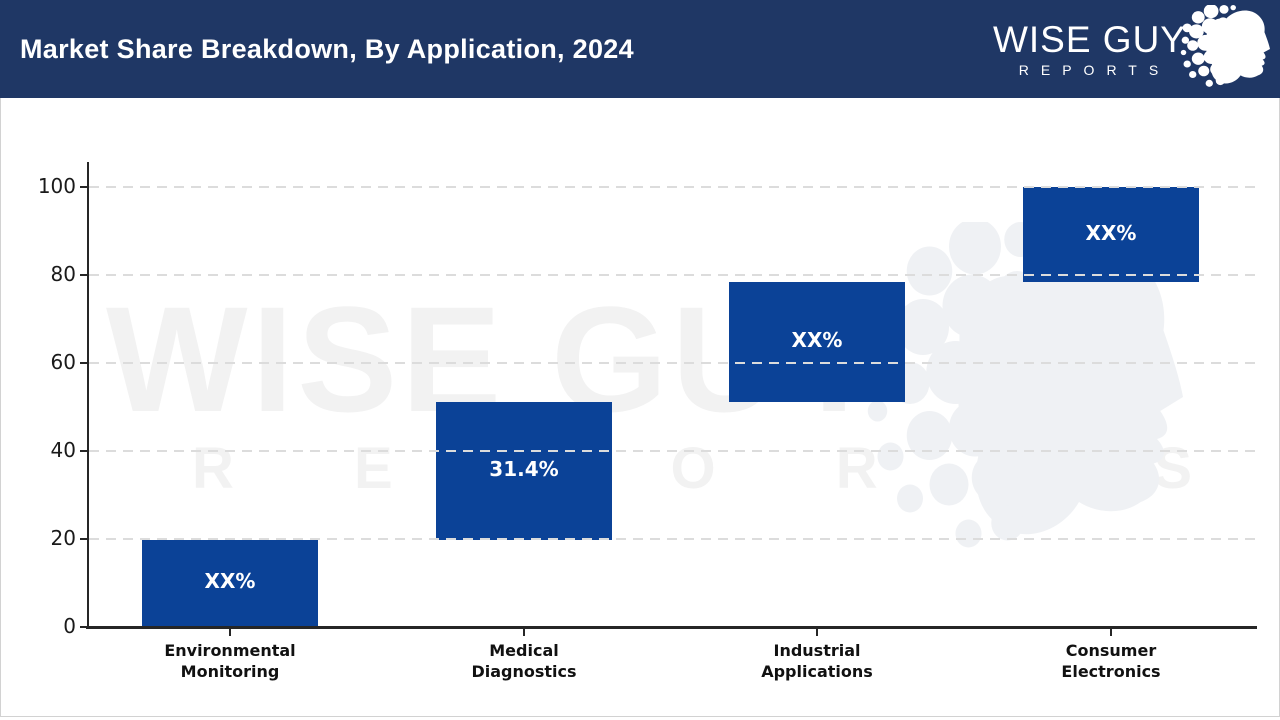  Describe the element at coordinates (817, 661) in the screenshot. I see `x-category-label-industrial-applications: Industrial Applications` at that location.